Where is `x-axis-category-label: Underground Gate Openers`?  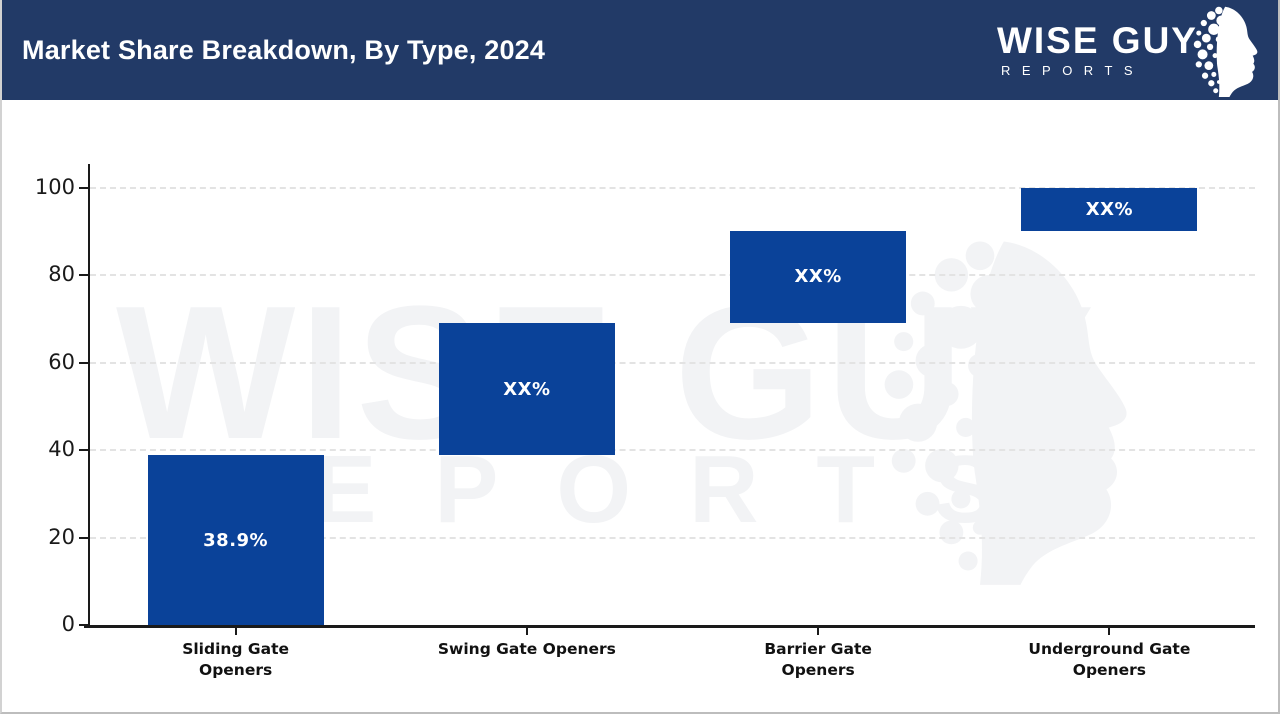
x-axis-category-label: Underground Gate Openers is located at coordinates (1109, 660).